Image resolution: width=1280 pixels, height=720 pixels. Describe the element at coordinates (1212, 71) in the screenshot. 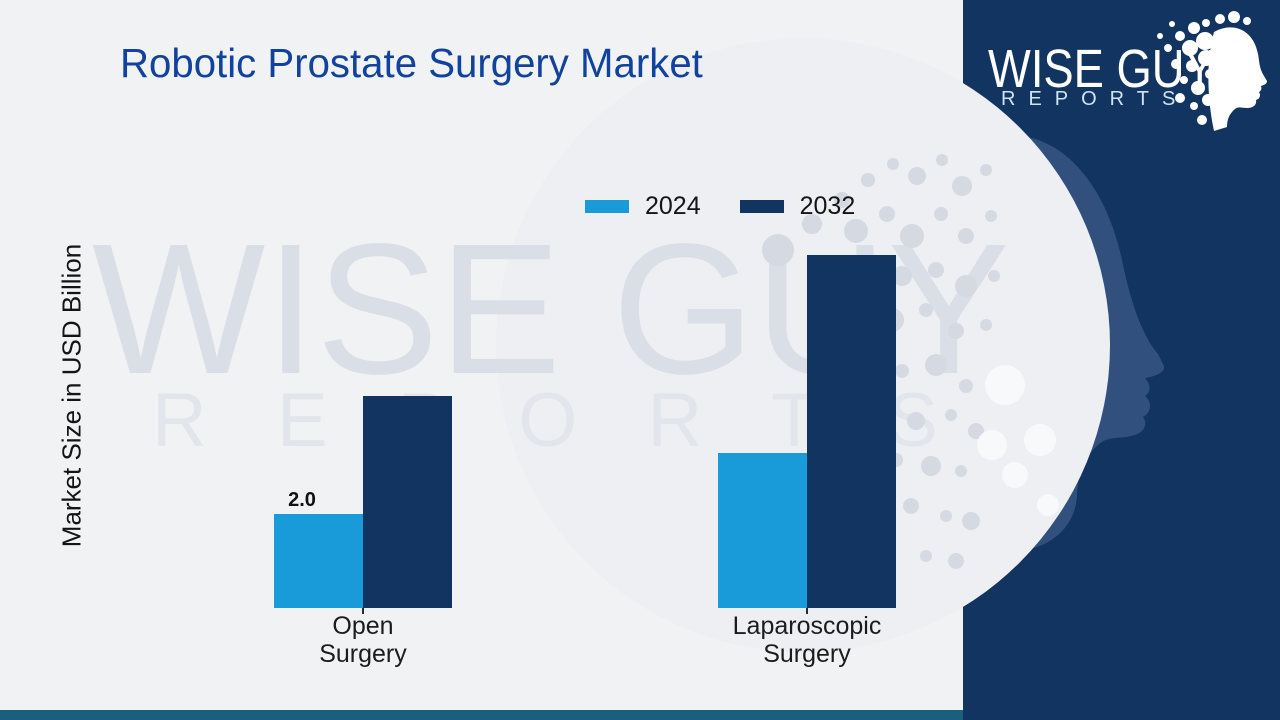

I see `brand-face-icon` at that location.